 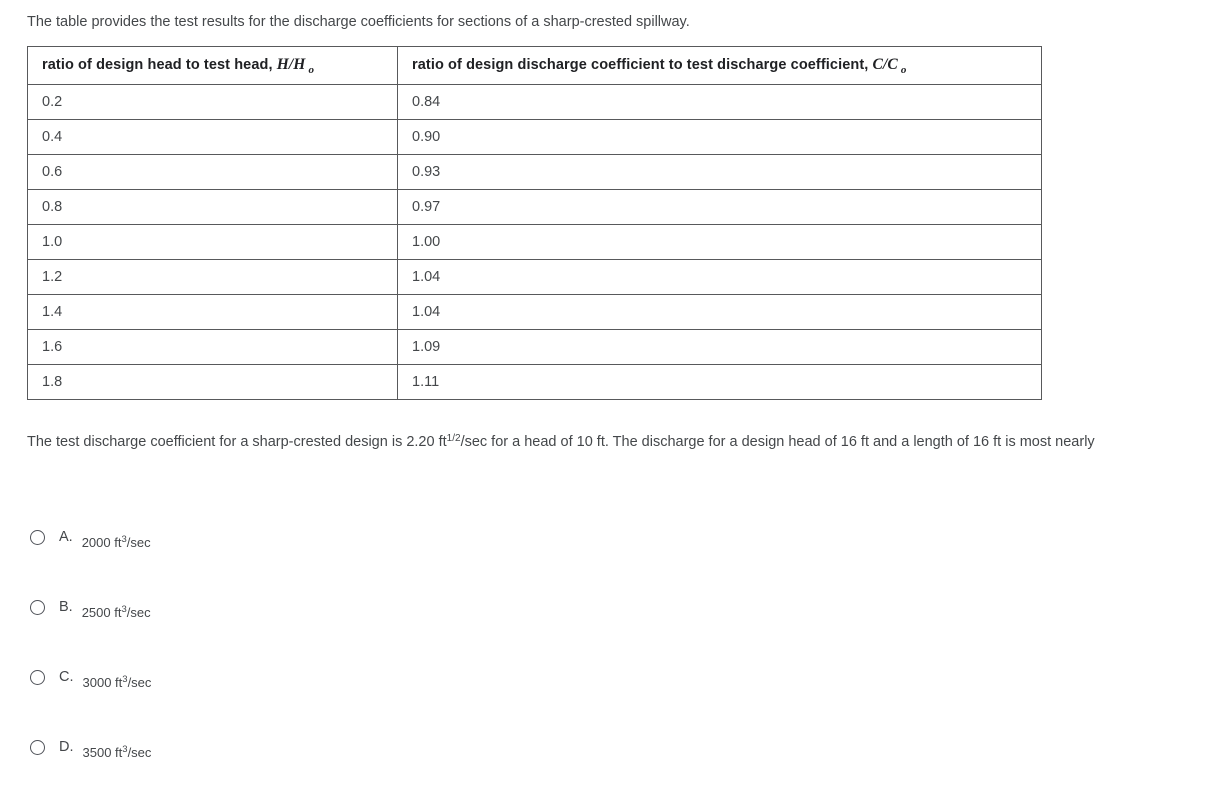 I want to click on table-row: 0.2 0.84, so click(x=534, y=102).